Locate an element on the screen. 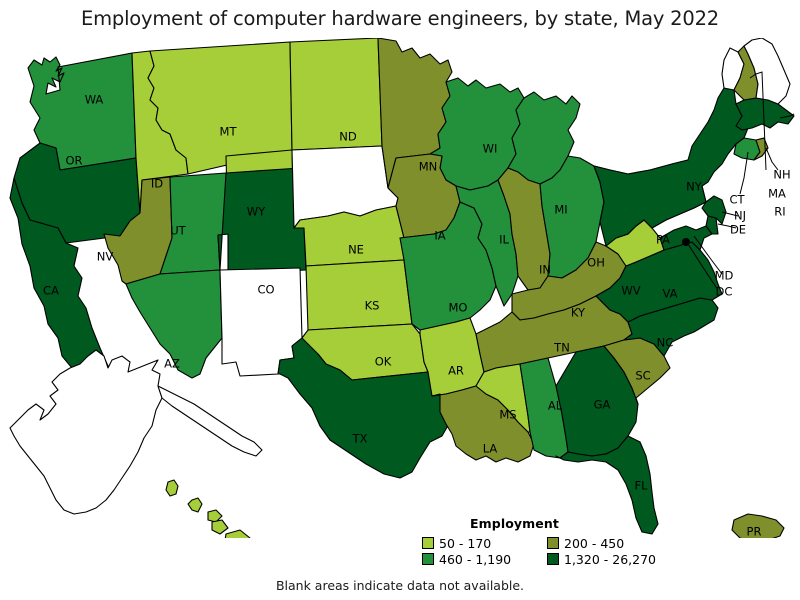 This screenshot has height=600, width=800. state-WA is located at coordinates (82, 111).